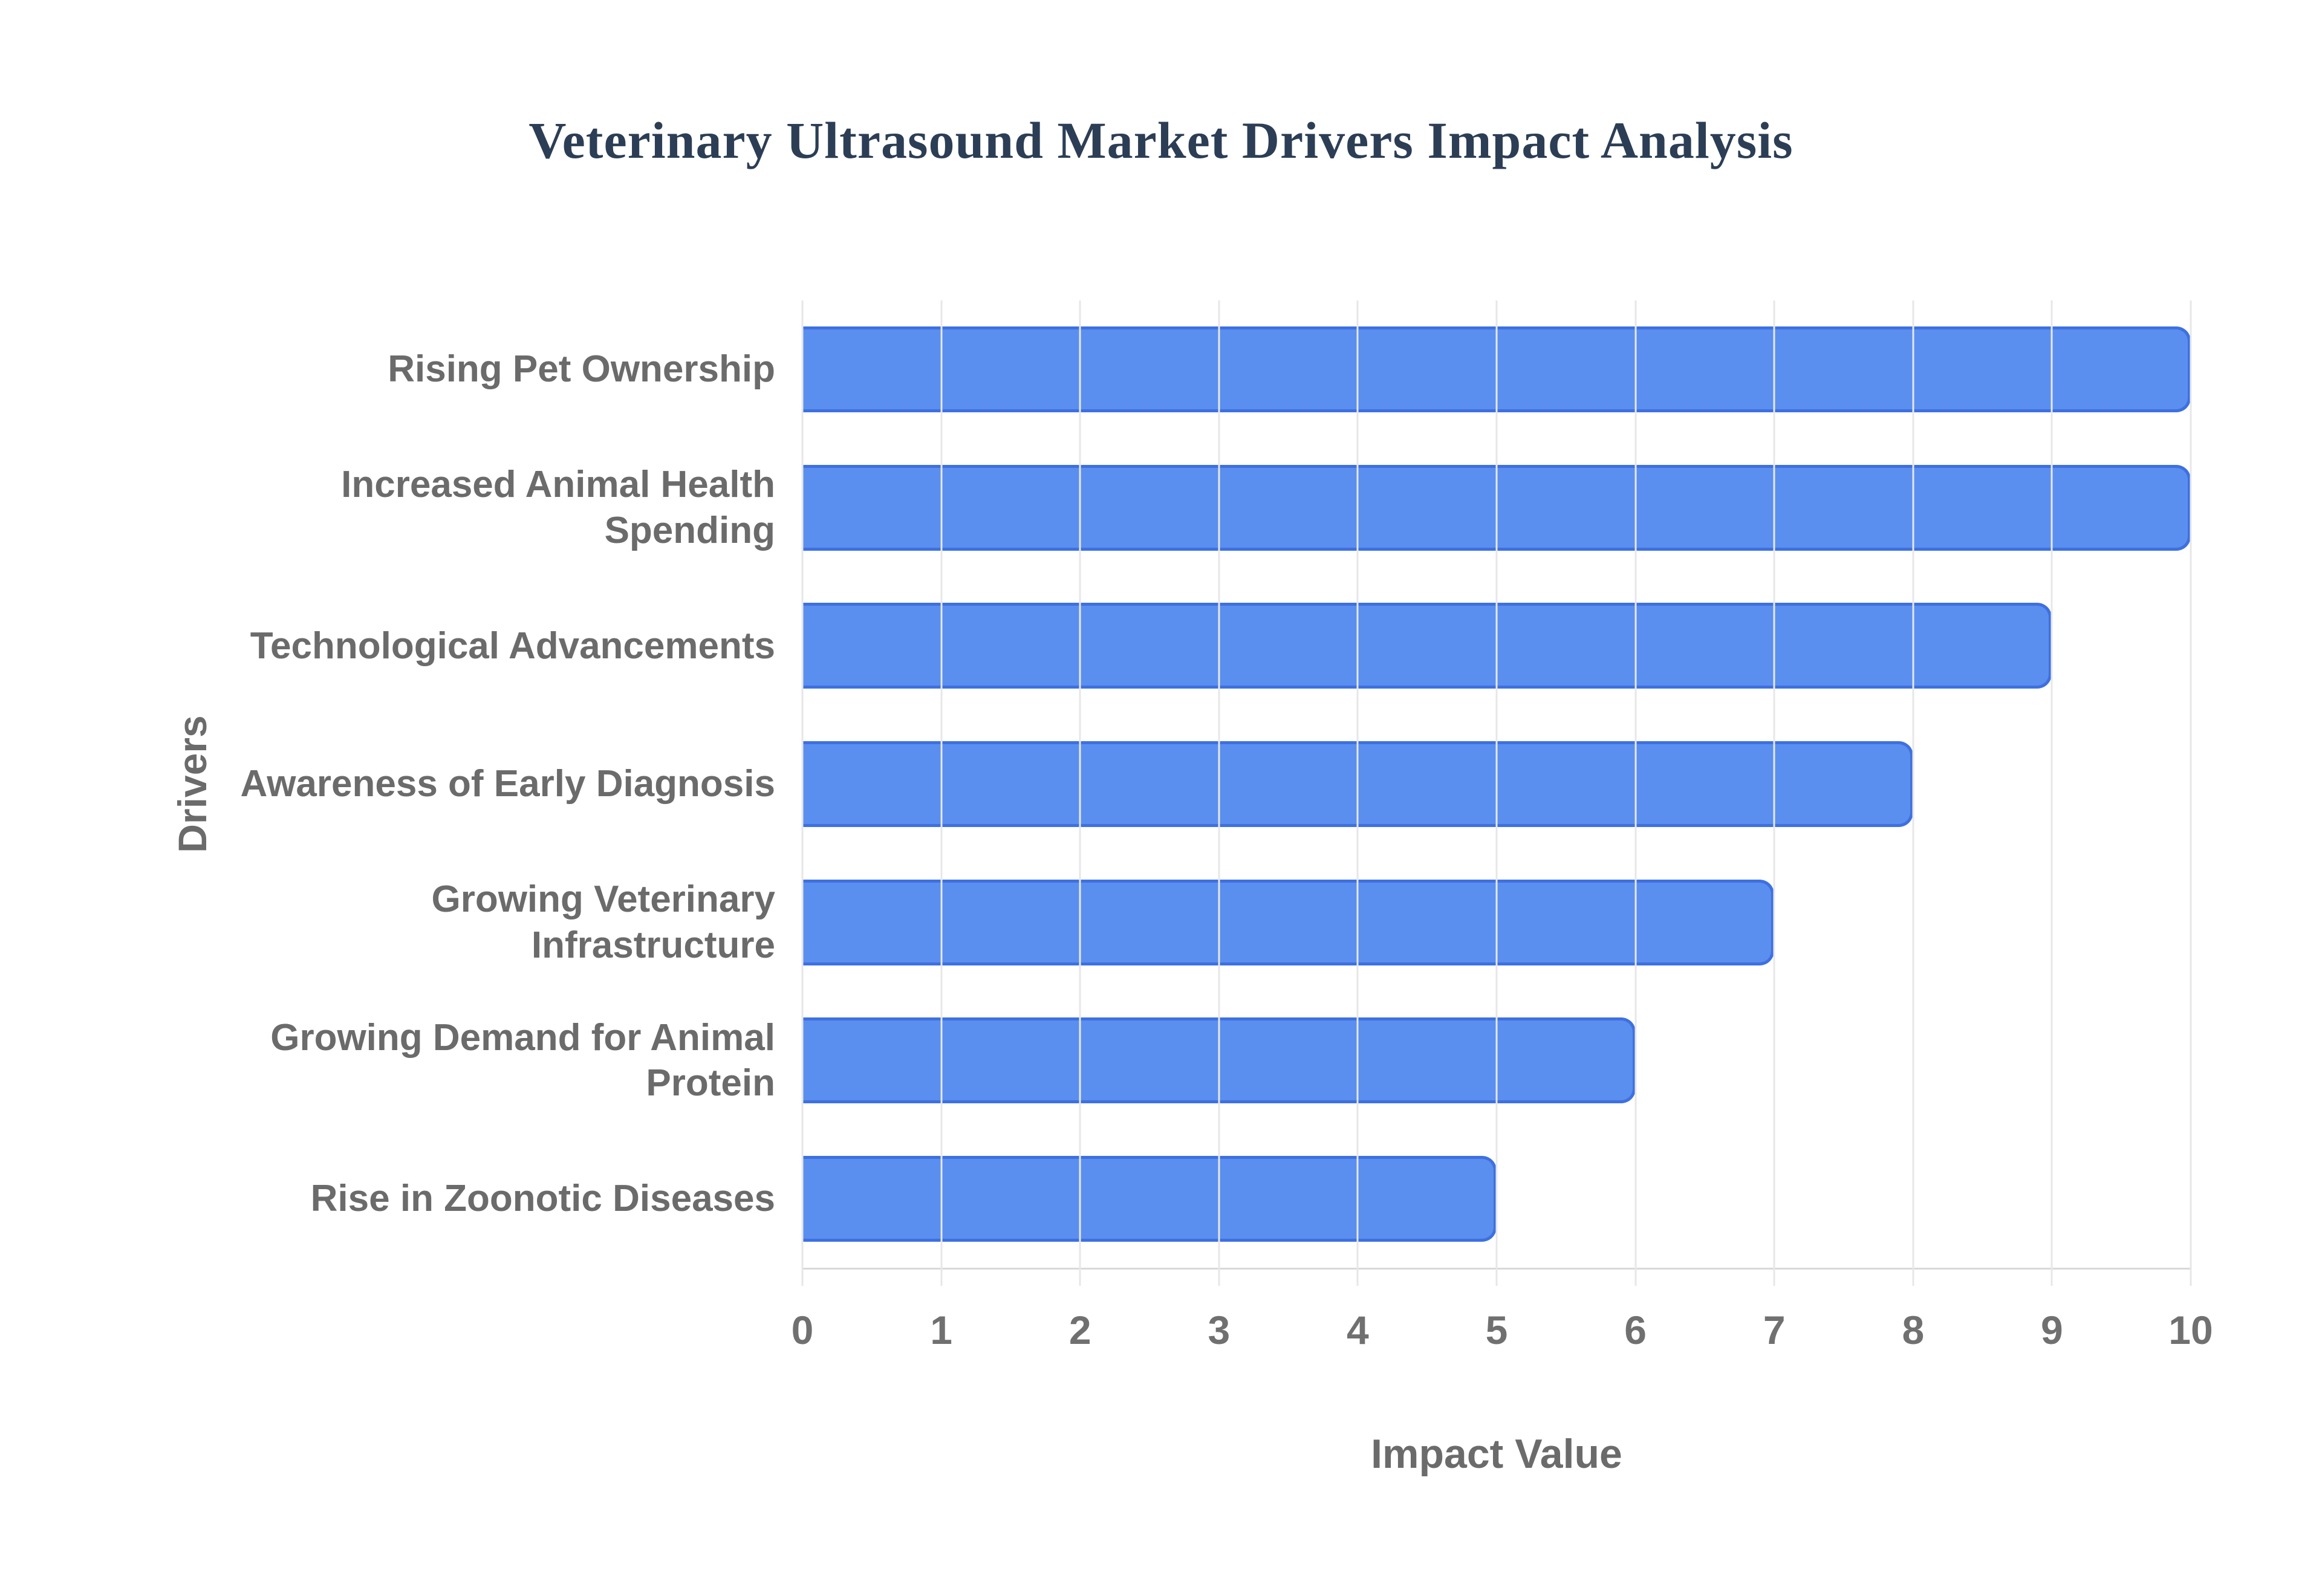  I want to click on category-label-line: Protein, so click(710, 1083).